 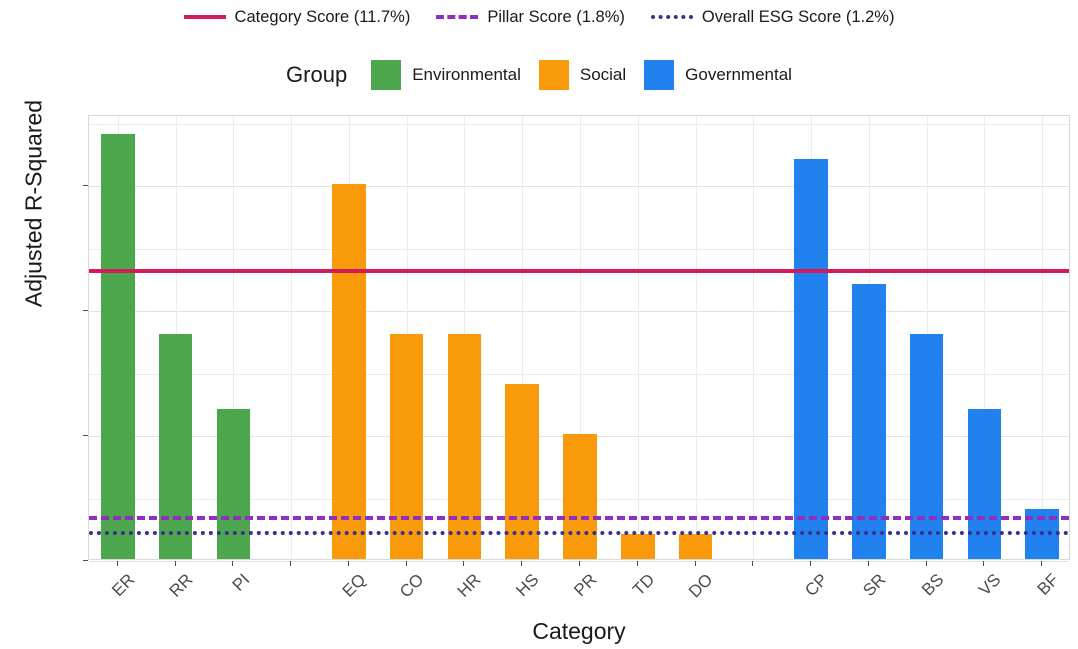 I want to click on bar-vs, so click(x=984, y=484).